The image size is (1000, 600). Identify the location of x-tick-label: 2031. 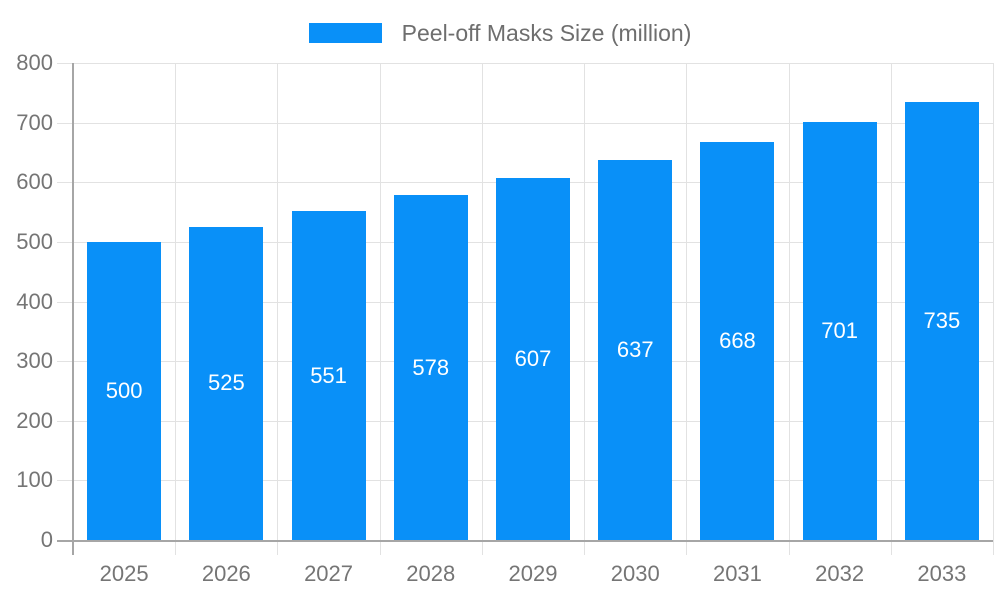
(737, 573).